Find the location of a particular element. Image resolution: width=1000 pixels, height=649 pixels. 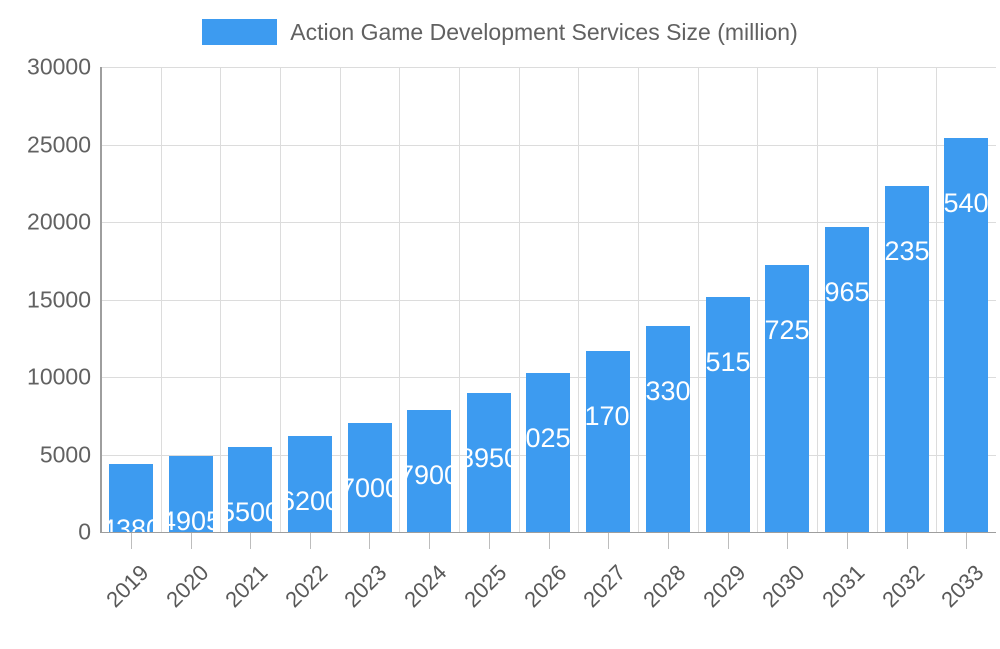

bar-2031: 19650 is located at coordinates (847, 379).